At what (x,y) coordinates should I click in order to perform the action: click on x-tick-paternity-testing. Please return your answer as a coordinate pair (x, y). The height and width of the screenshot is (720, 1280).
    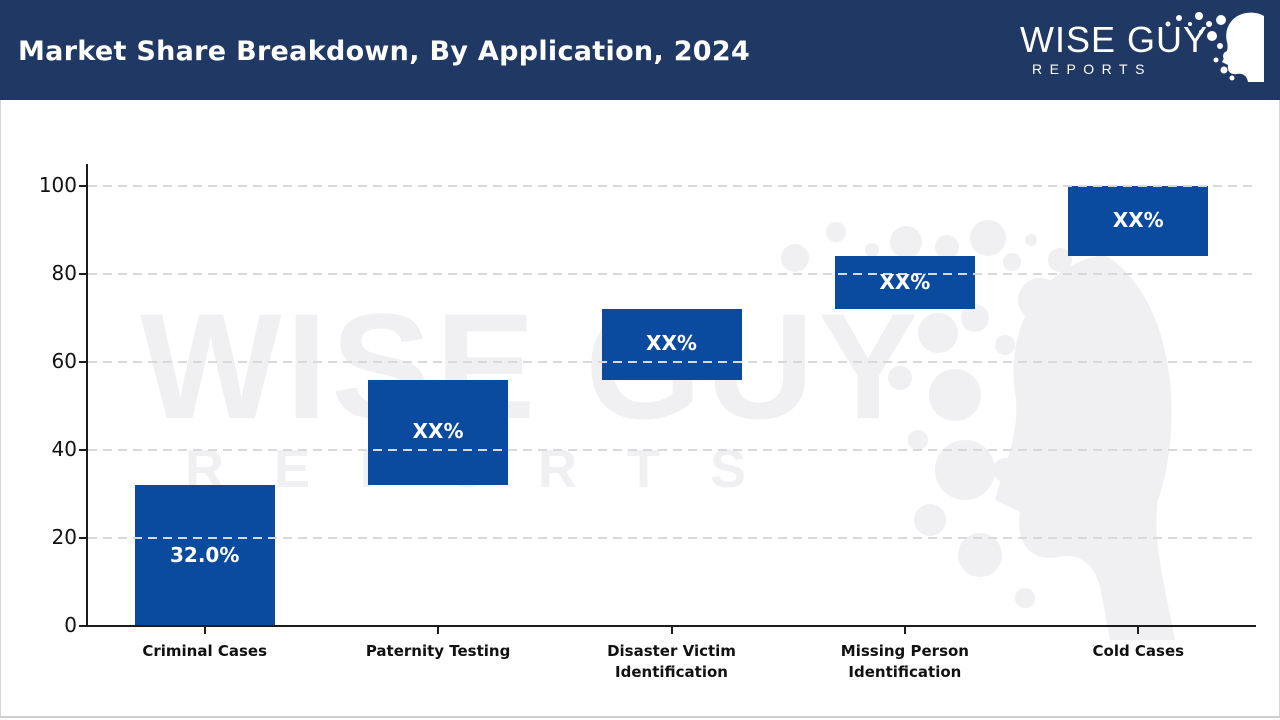
    Looking at the image, I should click on (438, 630).